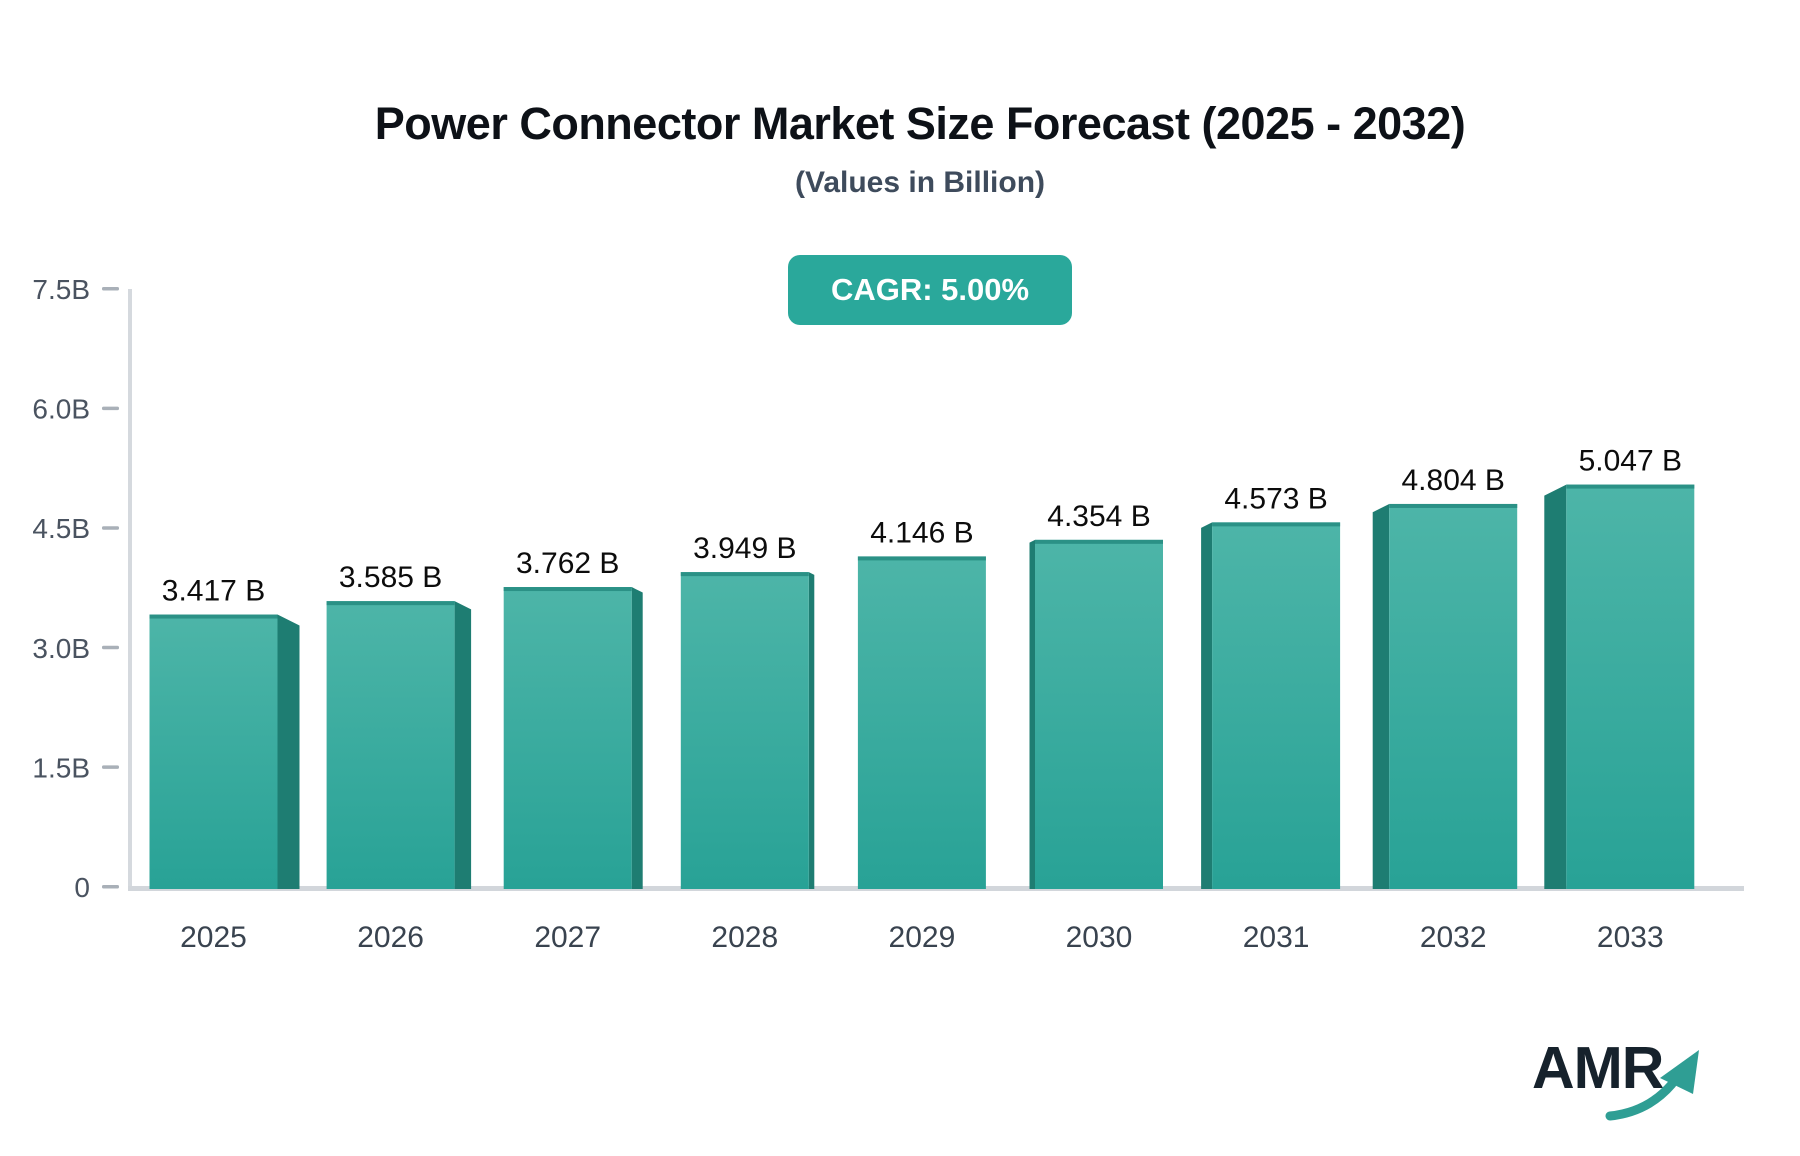 The width and height of the screenshot is (1800, 1156). Describe the element at coordinates (82, 887) in the screenshot. I see `y-tick-label: 0` at that location.